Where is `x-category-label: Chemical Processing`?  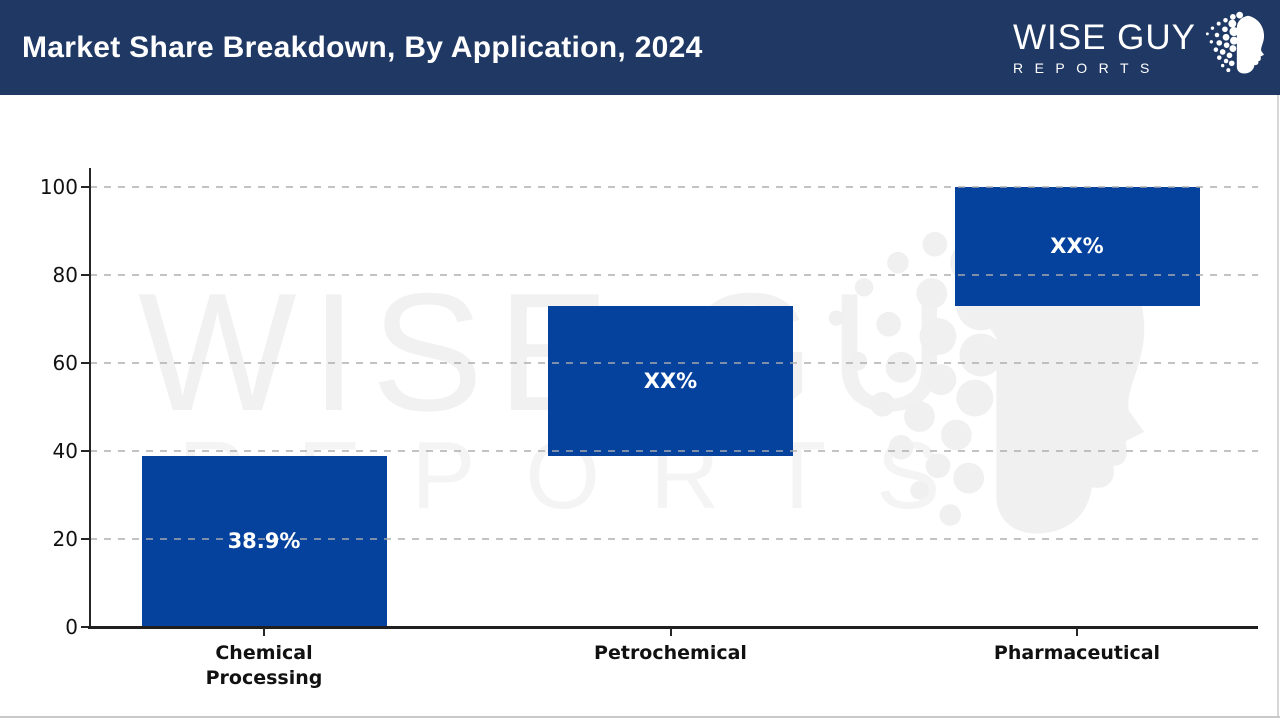
x-category-label: Chemical Processing is located at coordinates (264, 665).